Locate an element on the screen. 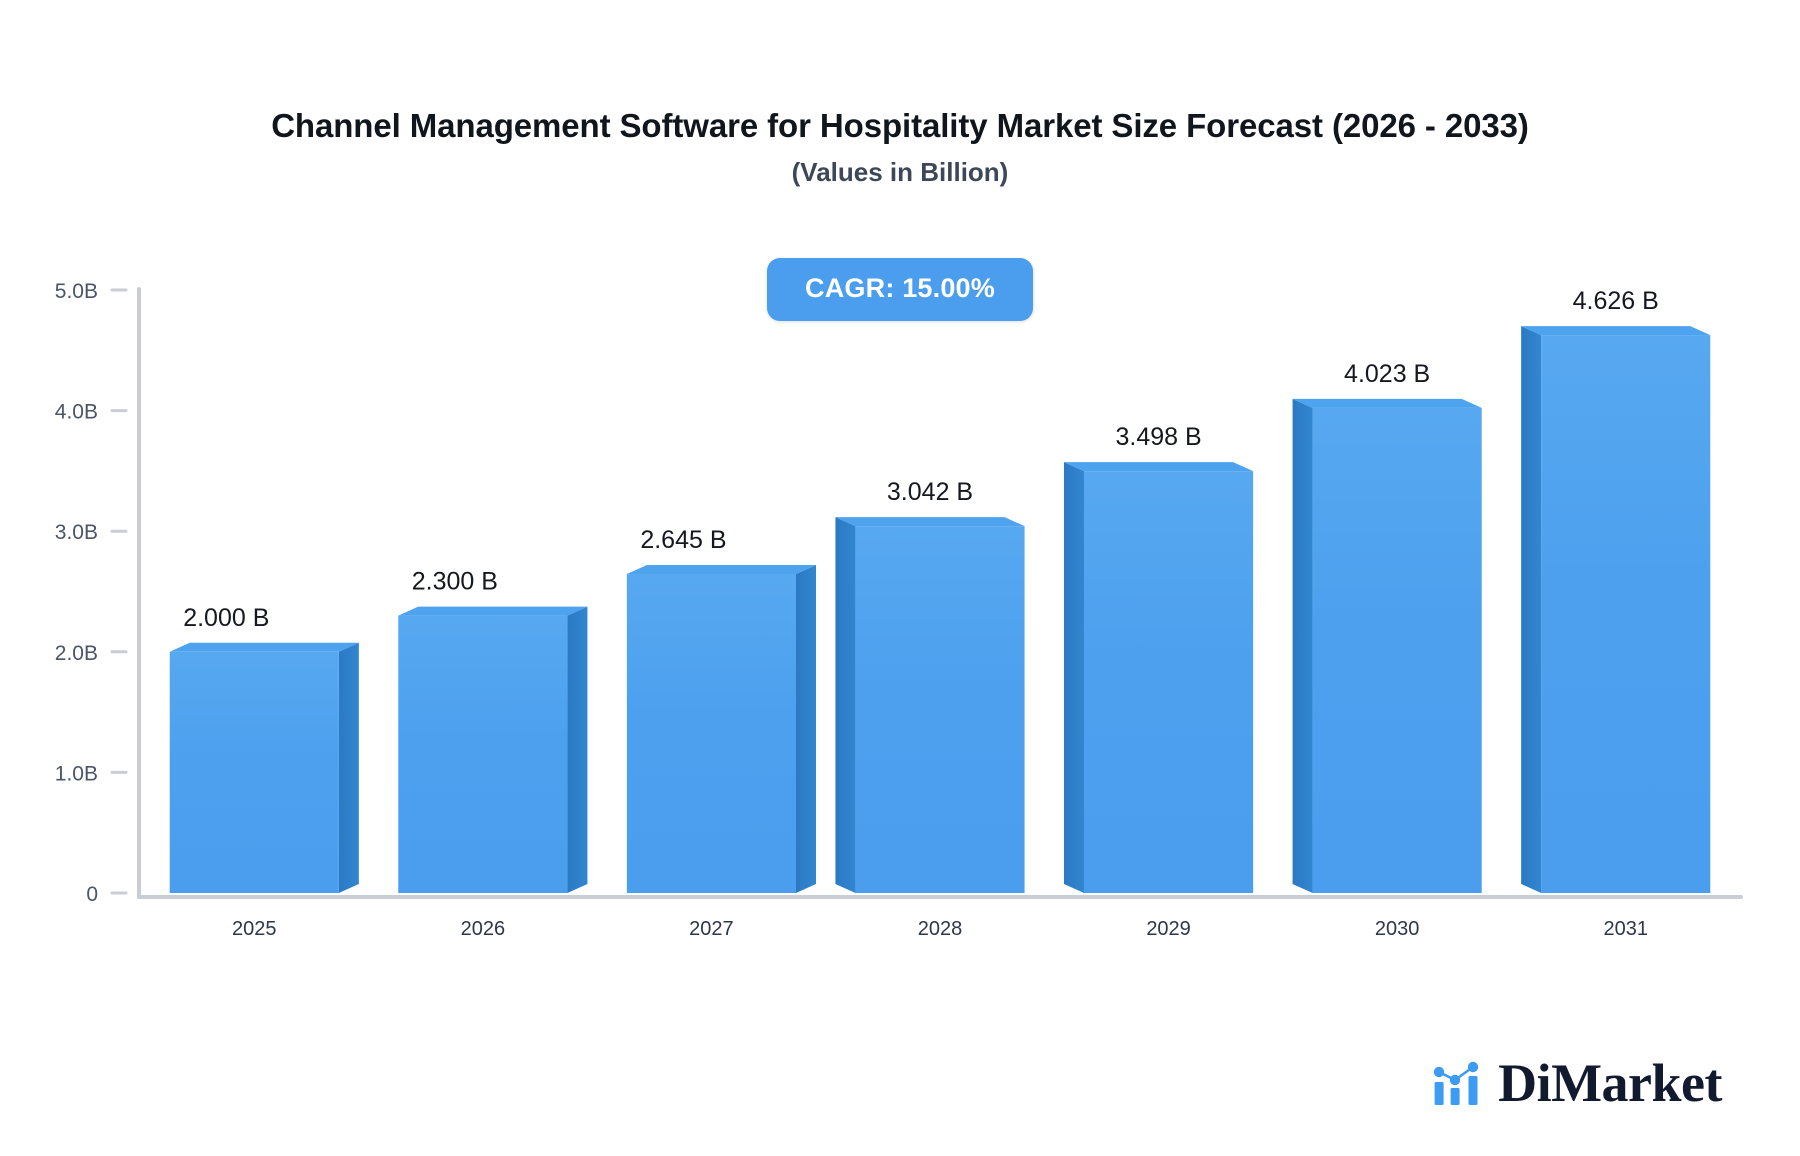 The image size is (1800, 1156). bar-2026 is located at coordinates (493, 749).